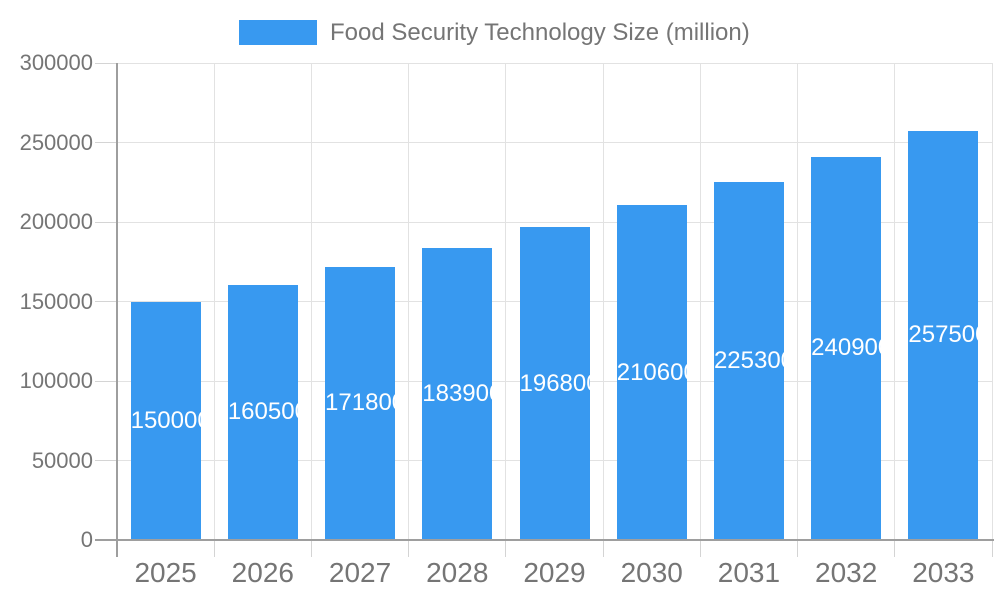 The image size is (1000, 600). I want to click on bar: 225300, so click(748, 360).